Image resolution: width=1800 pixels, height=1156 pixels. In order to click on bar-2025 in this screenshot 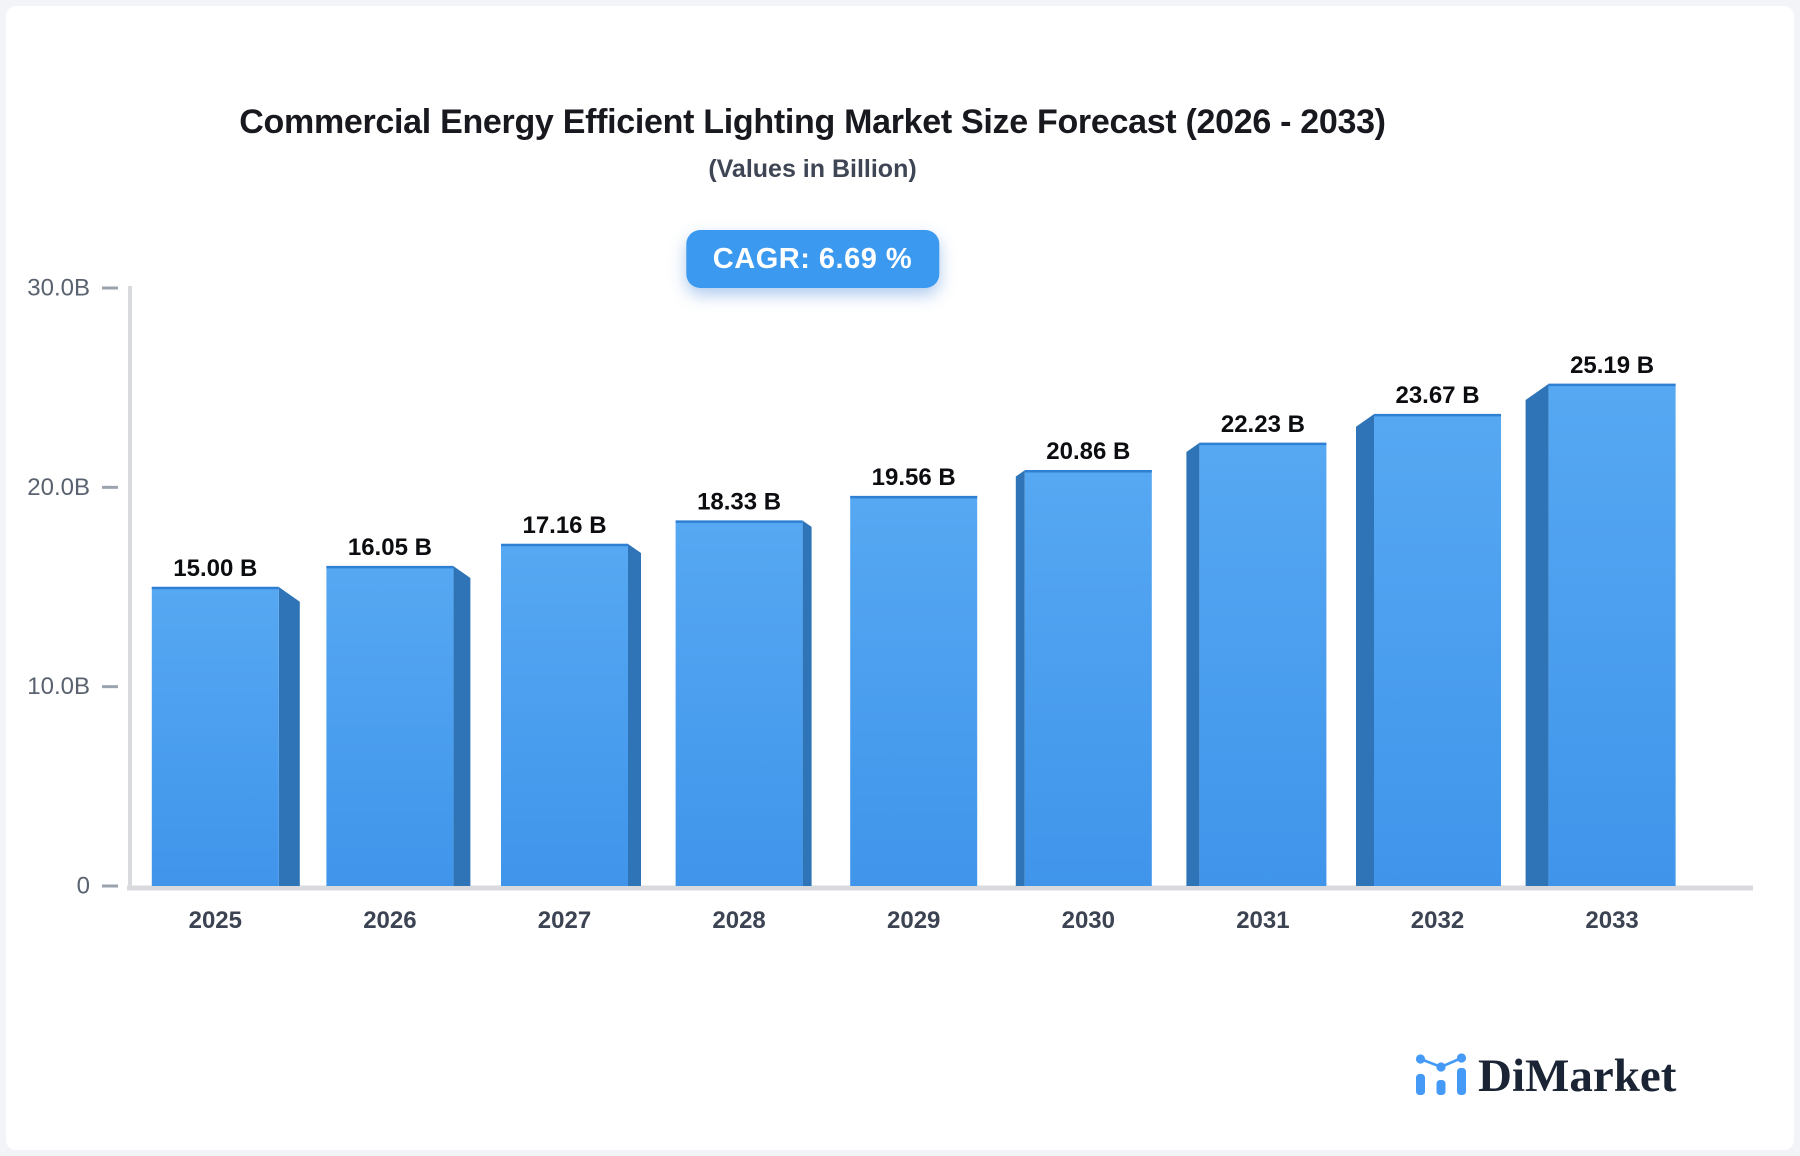, I will do `click(225, 736)`.